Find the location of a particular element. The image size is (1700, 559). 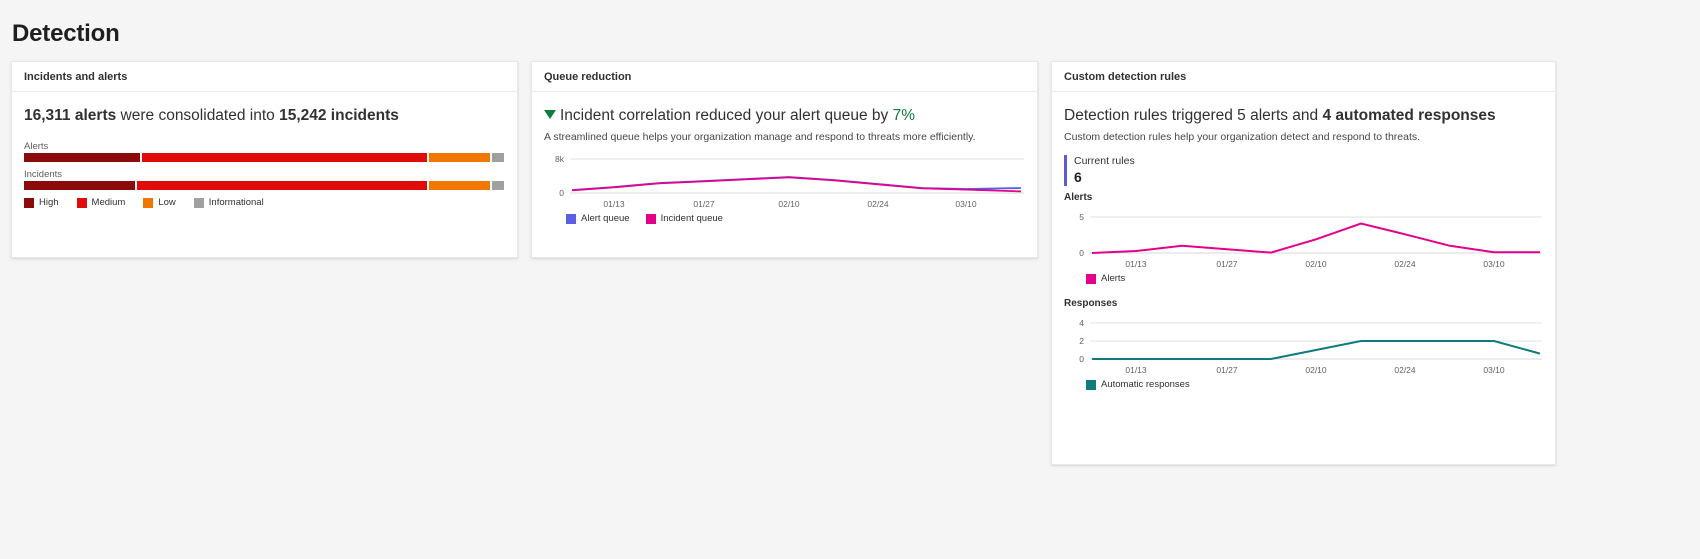

series-line-automatic-responses is located at coordinates (1316, 350).